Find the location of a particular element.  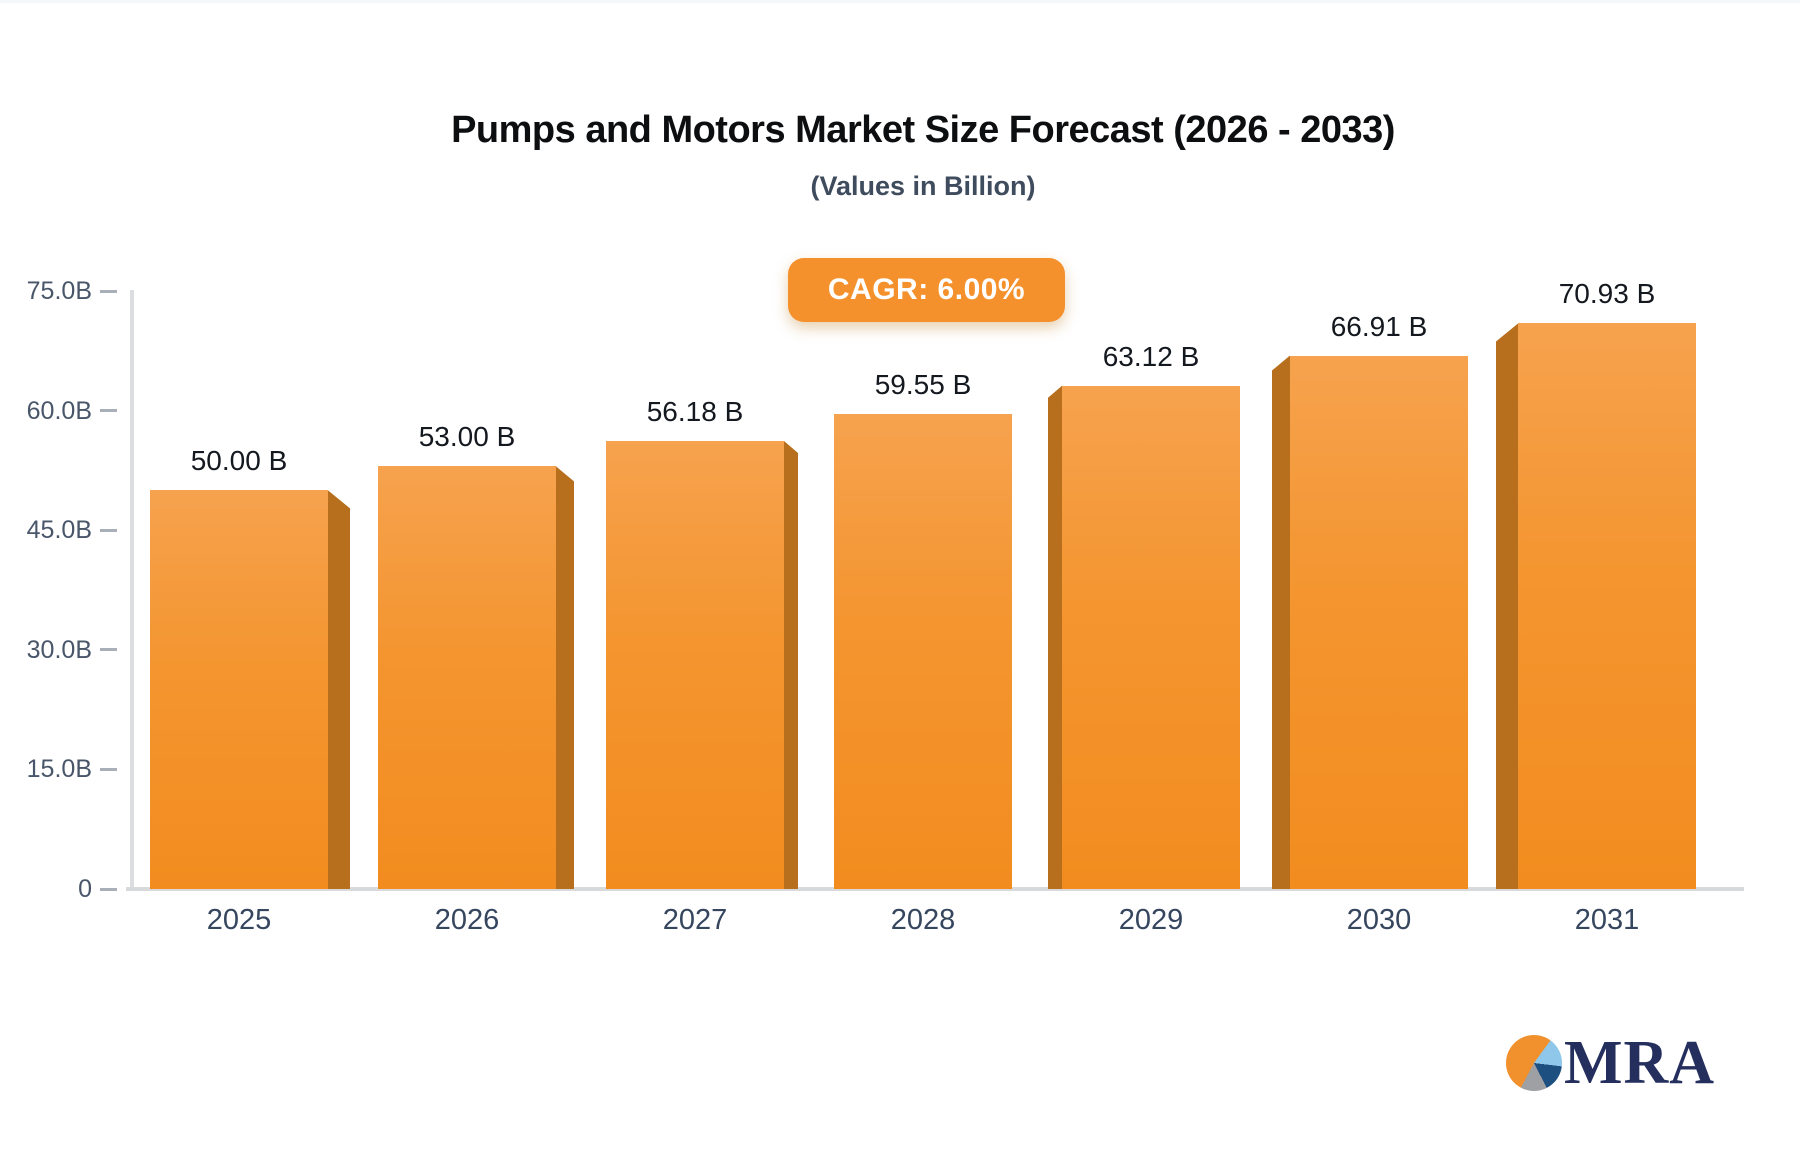

bar-value-label: 56.18 B is located at coordinates (695, 412).